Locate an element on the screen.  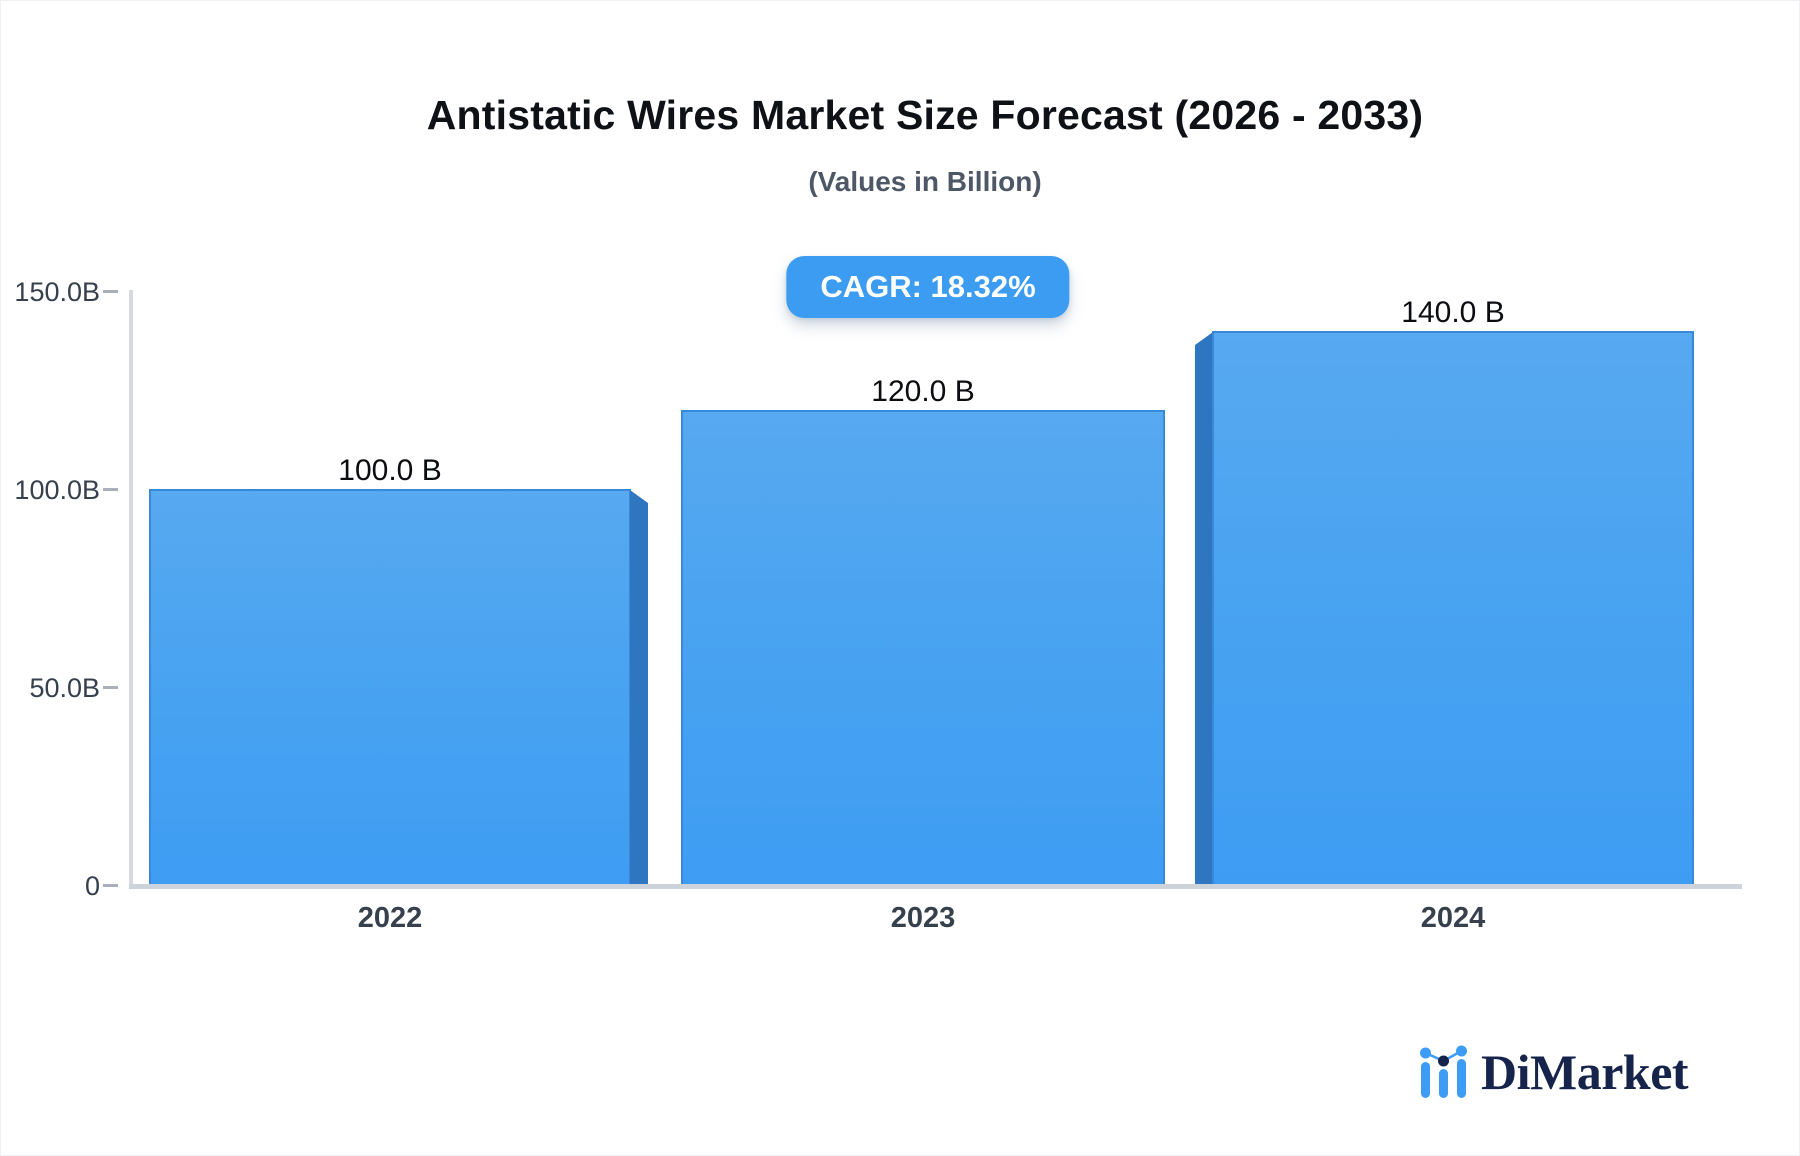
bar-2024-side-bevel is located at coordinates (1204, 609).